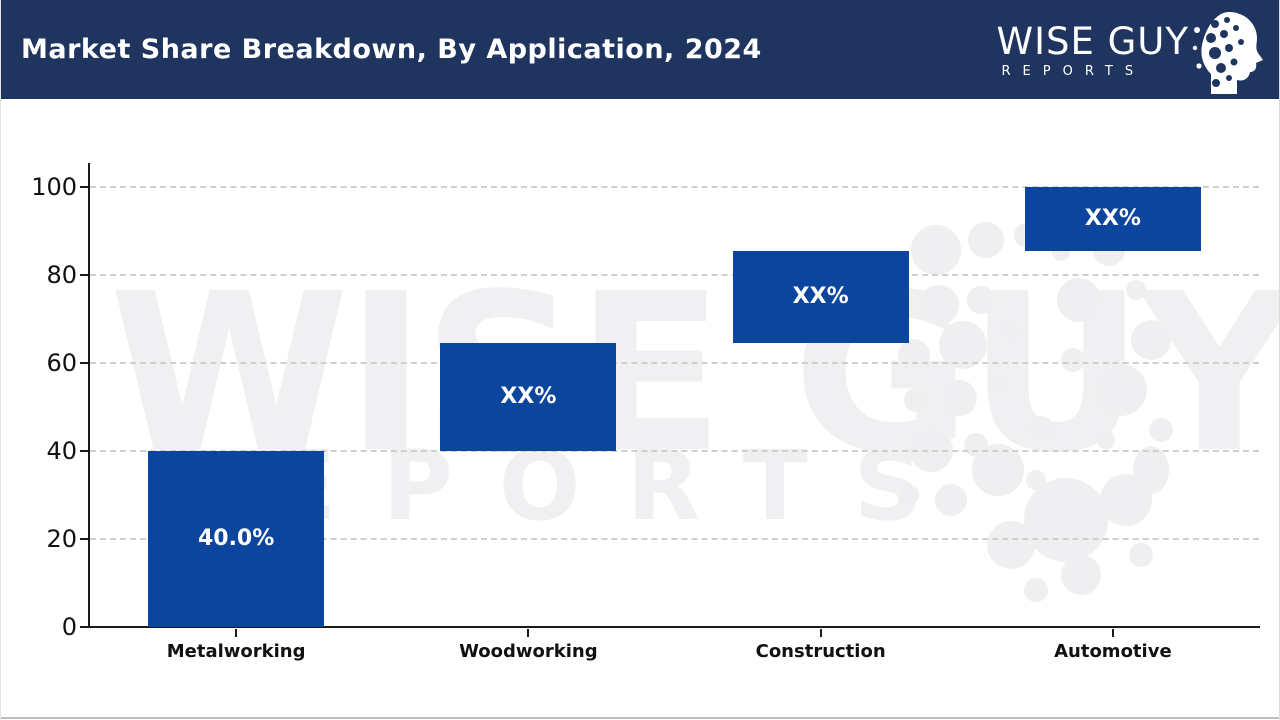  Describe the element at coordinates (1112, 218) in the screenshot. I see `bar-value-label-automotive: XX%` at that location.